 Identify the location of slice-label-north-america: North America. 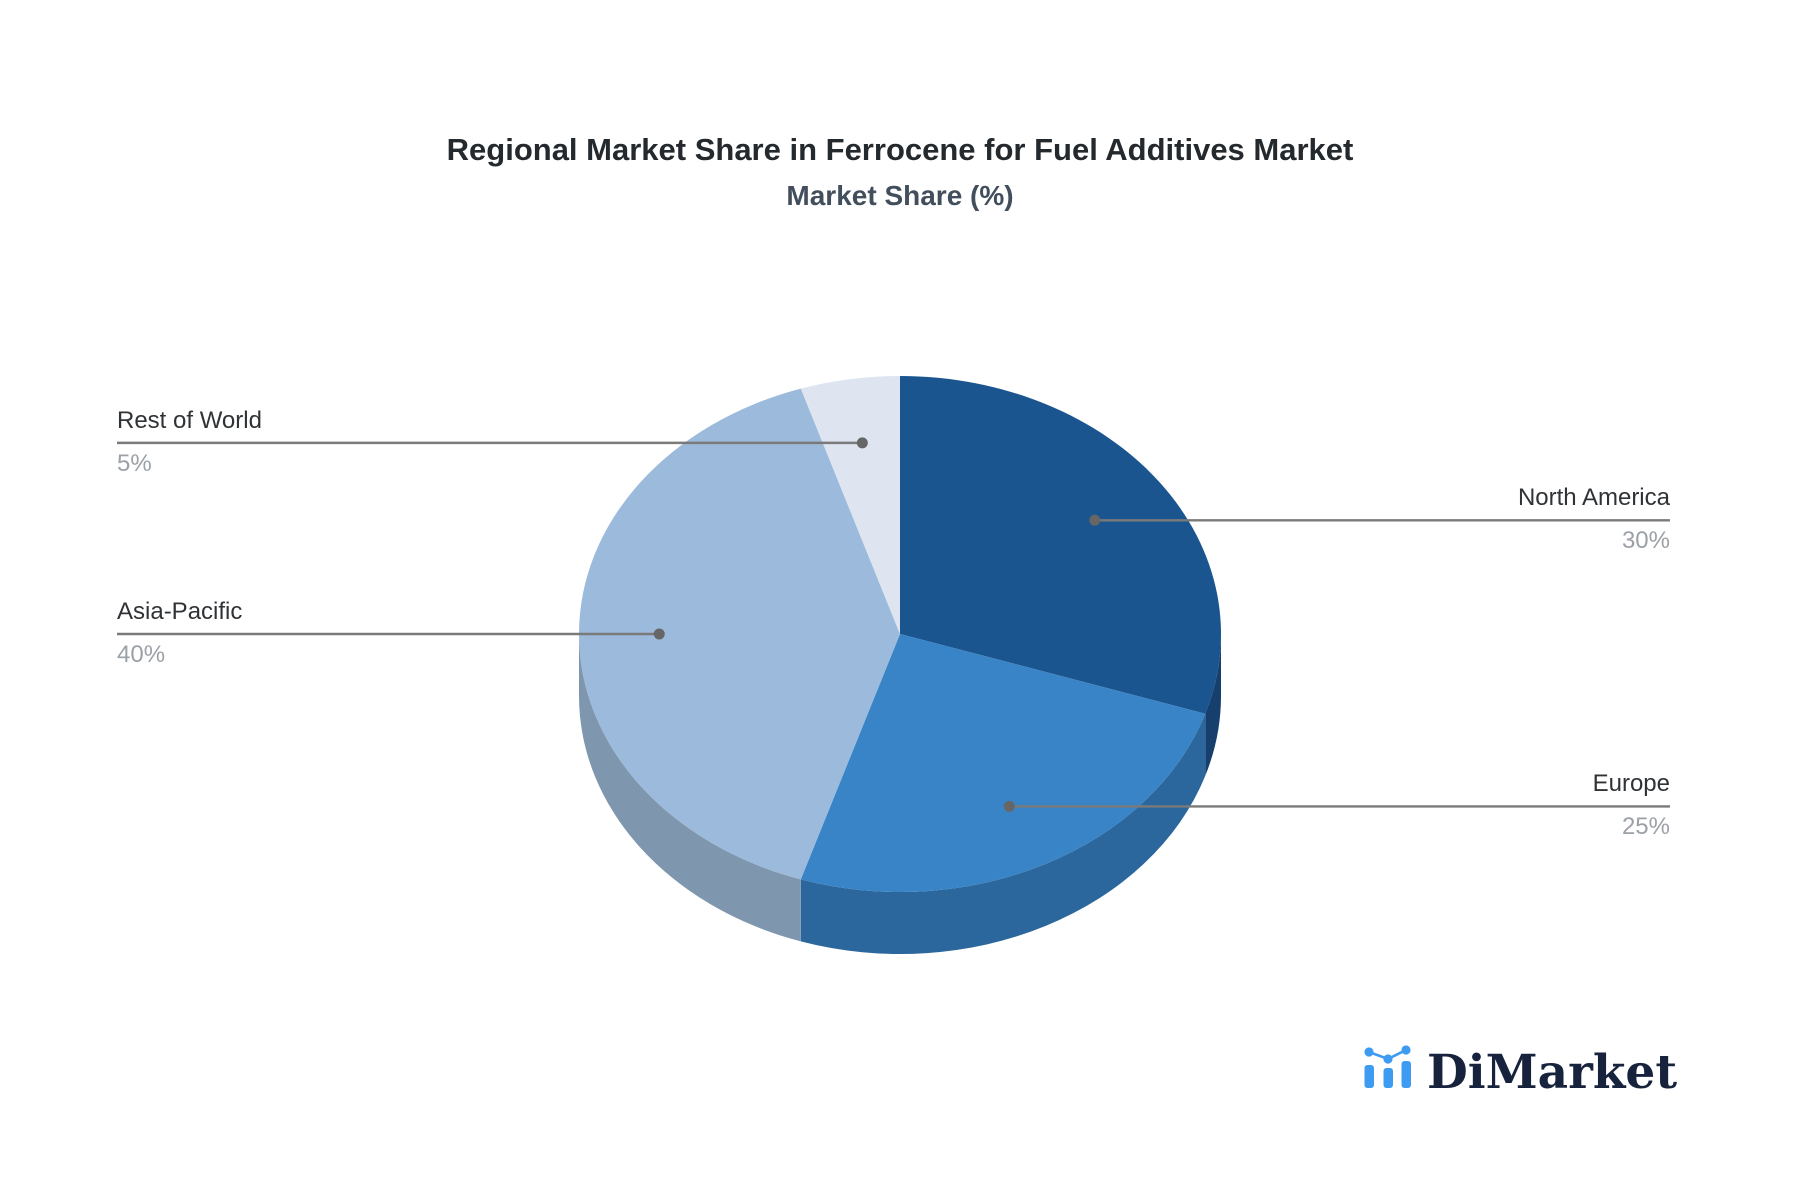
(1593, 498).